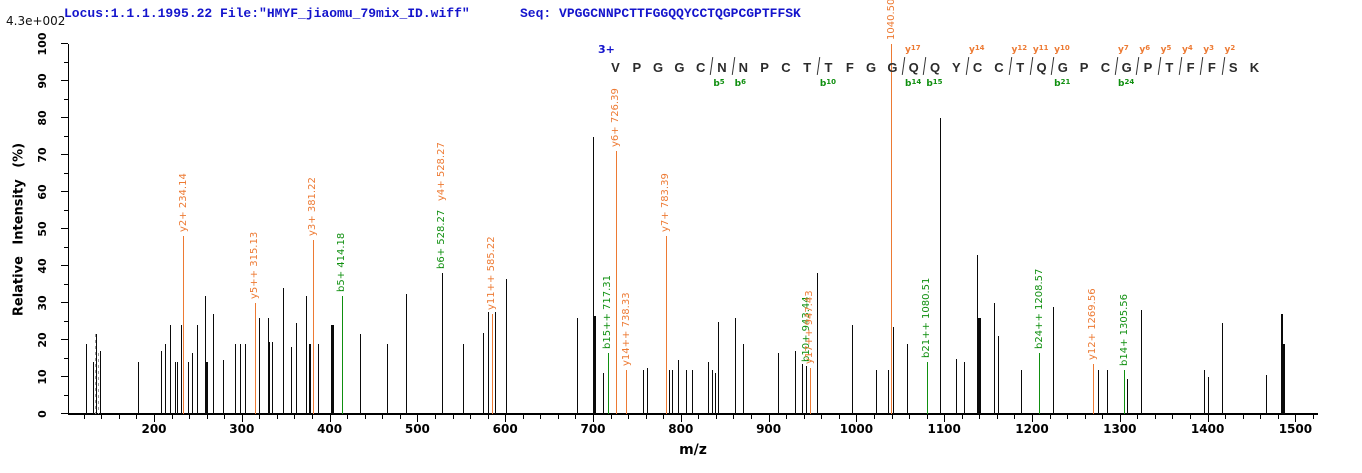 The width and height of the screenshot is (1362, 473). I want to click on y-ion-label: y10, so click(1062, 49).